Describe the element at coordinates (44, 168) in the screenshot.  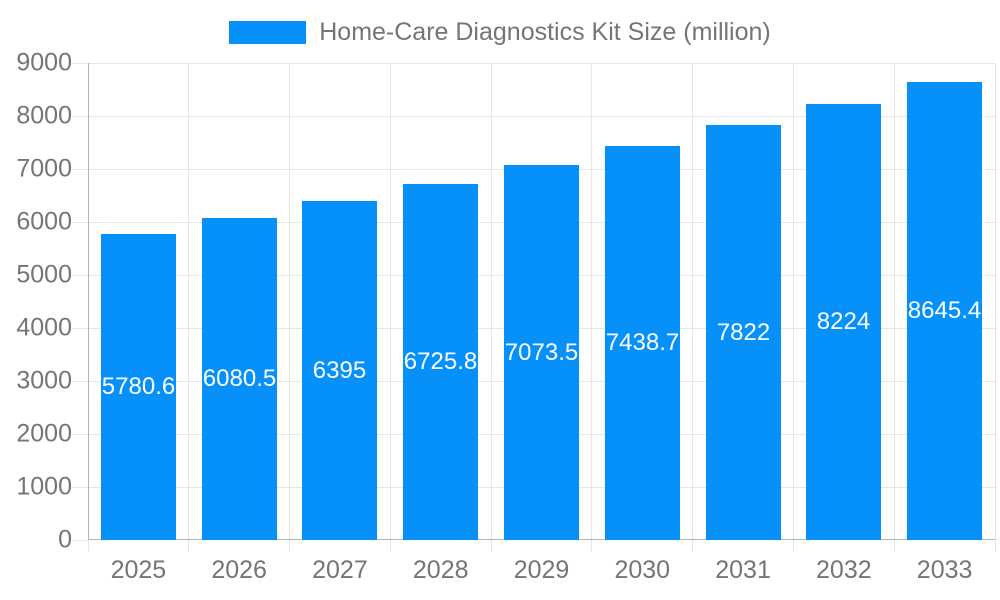
I see `y-axis-tick-label: 7000` at that location.